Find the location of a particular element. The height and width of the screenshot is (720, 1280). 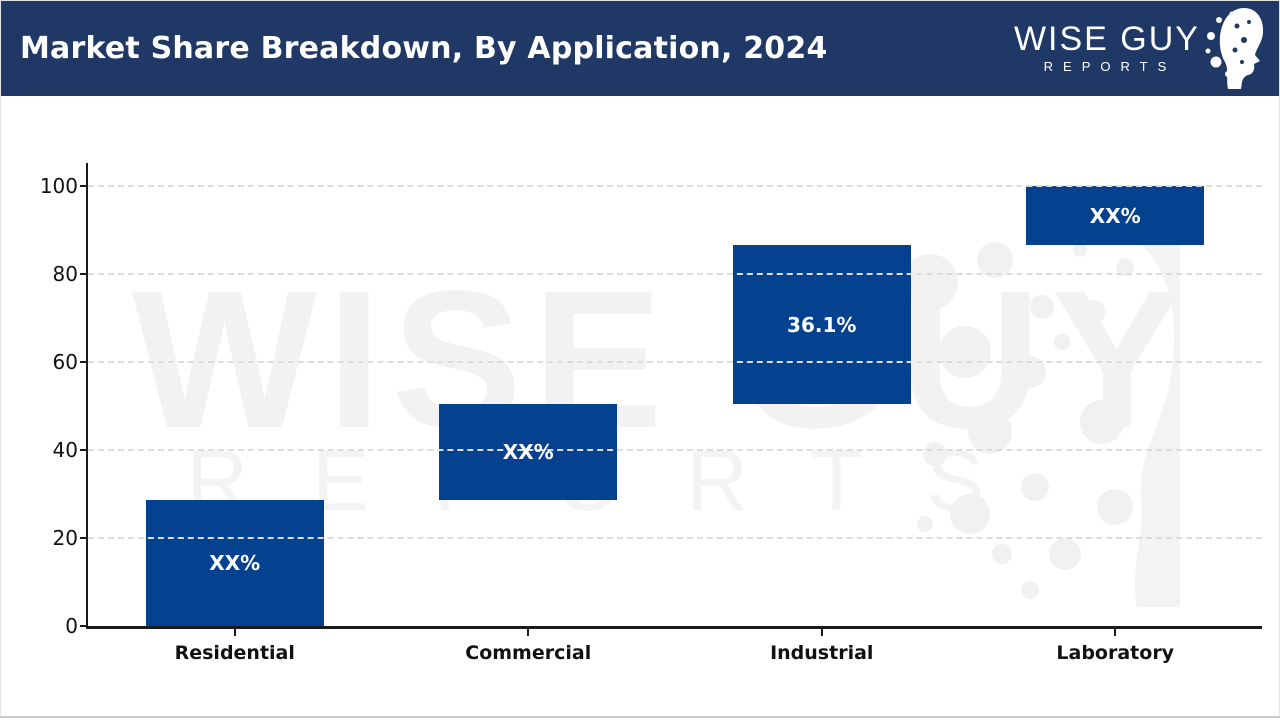

bar-commercial is located at coordinates (528, 452).